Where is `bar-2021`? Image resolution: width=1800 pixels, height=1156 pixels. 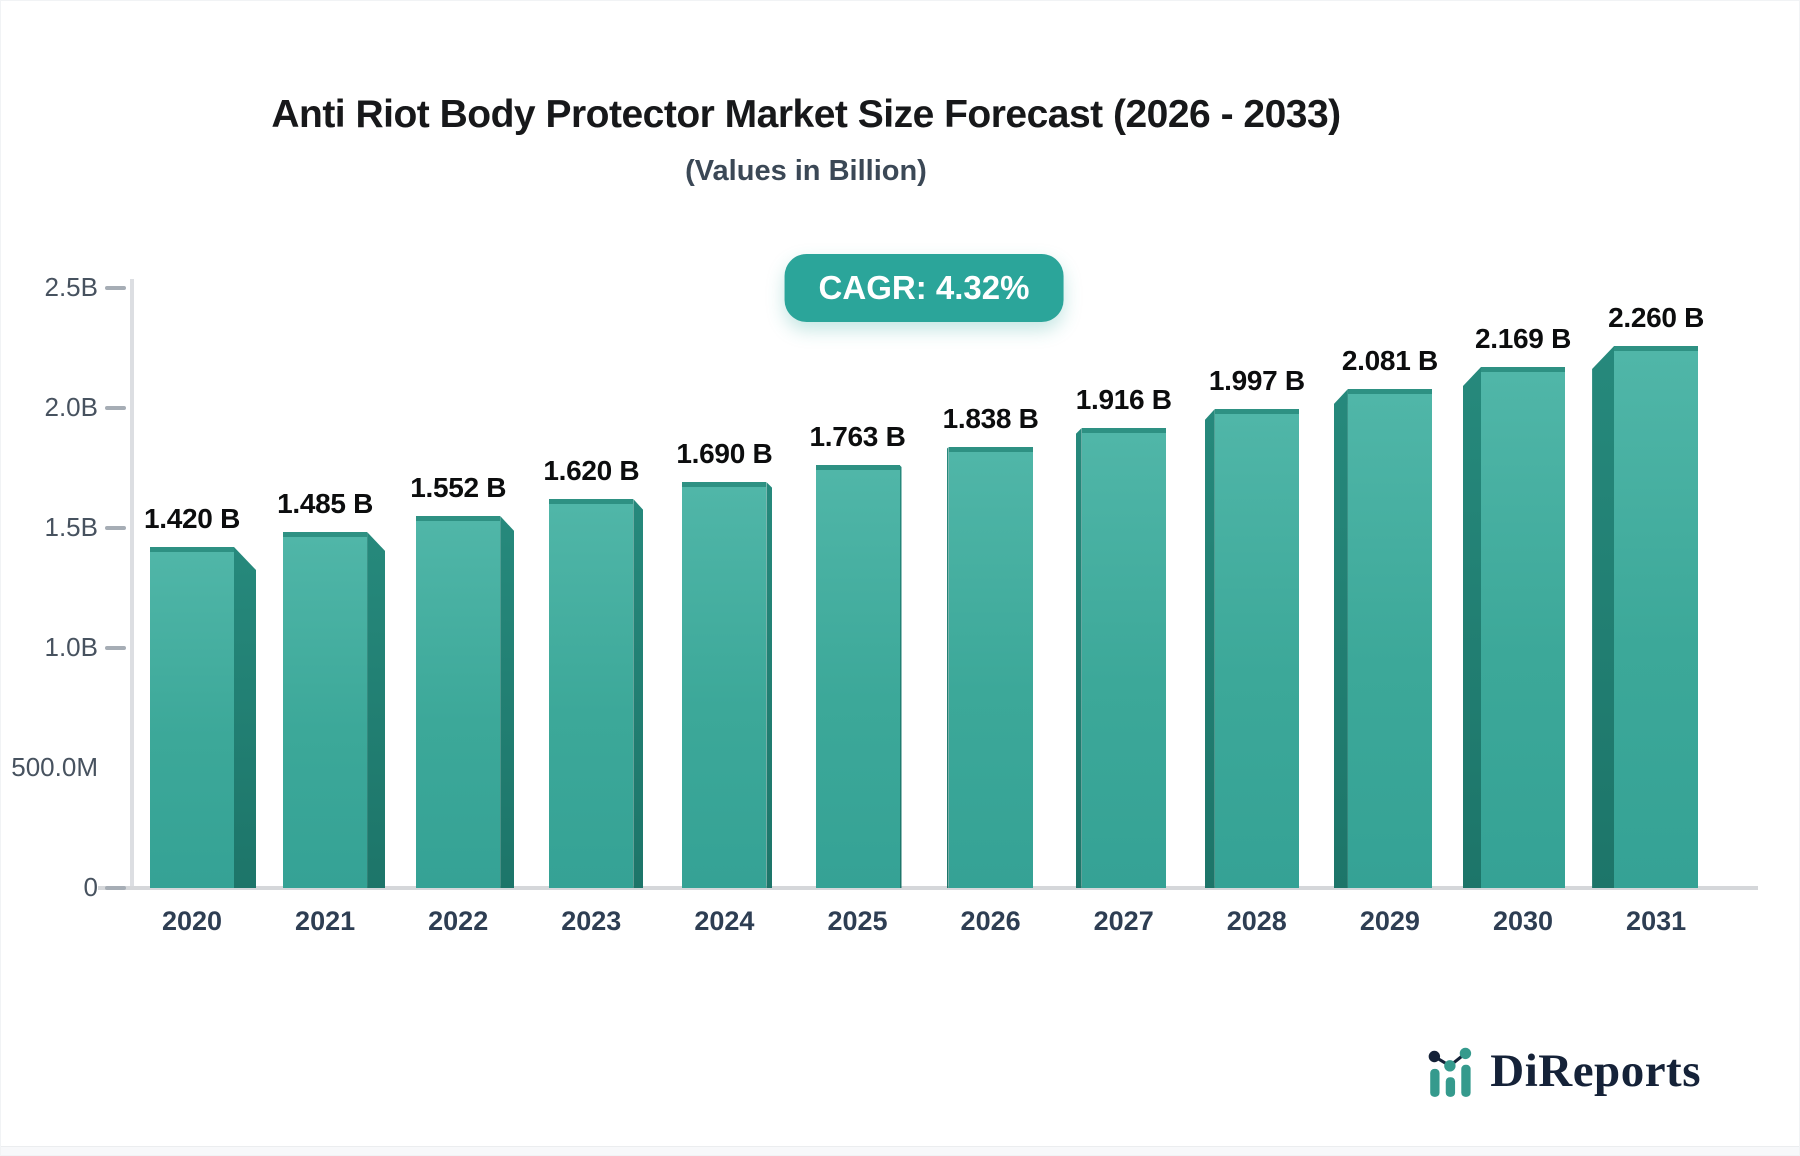 bar-2021 is located at coordinates (325, 710).